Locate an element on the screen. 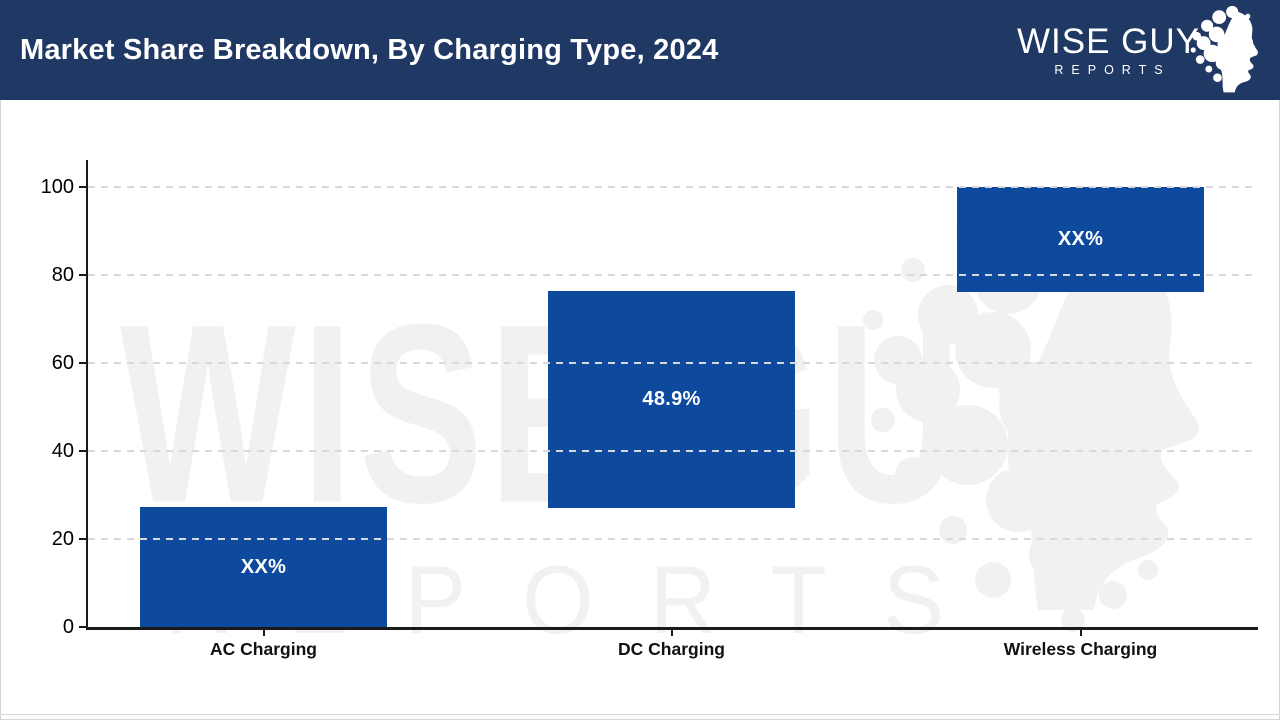 The image size is (1280, 720). y-tick-label: 40 is located at coordinates (62, 451).